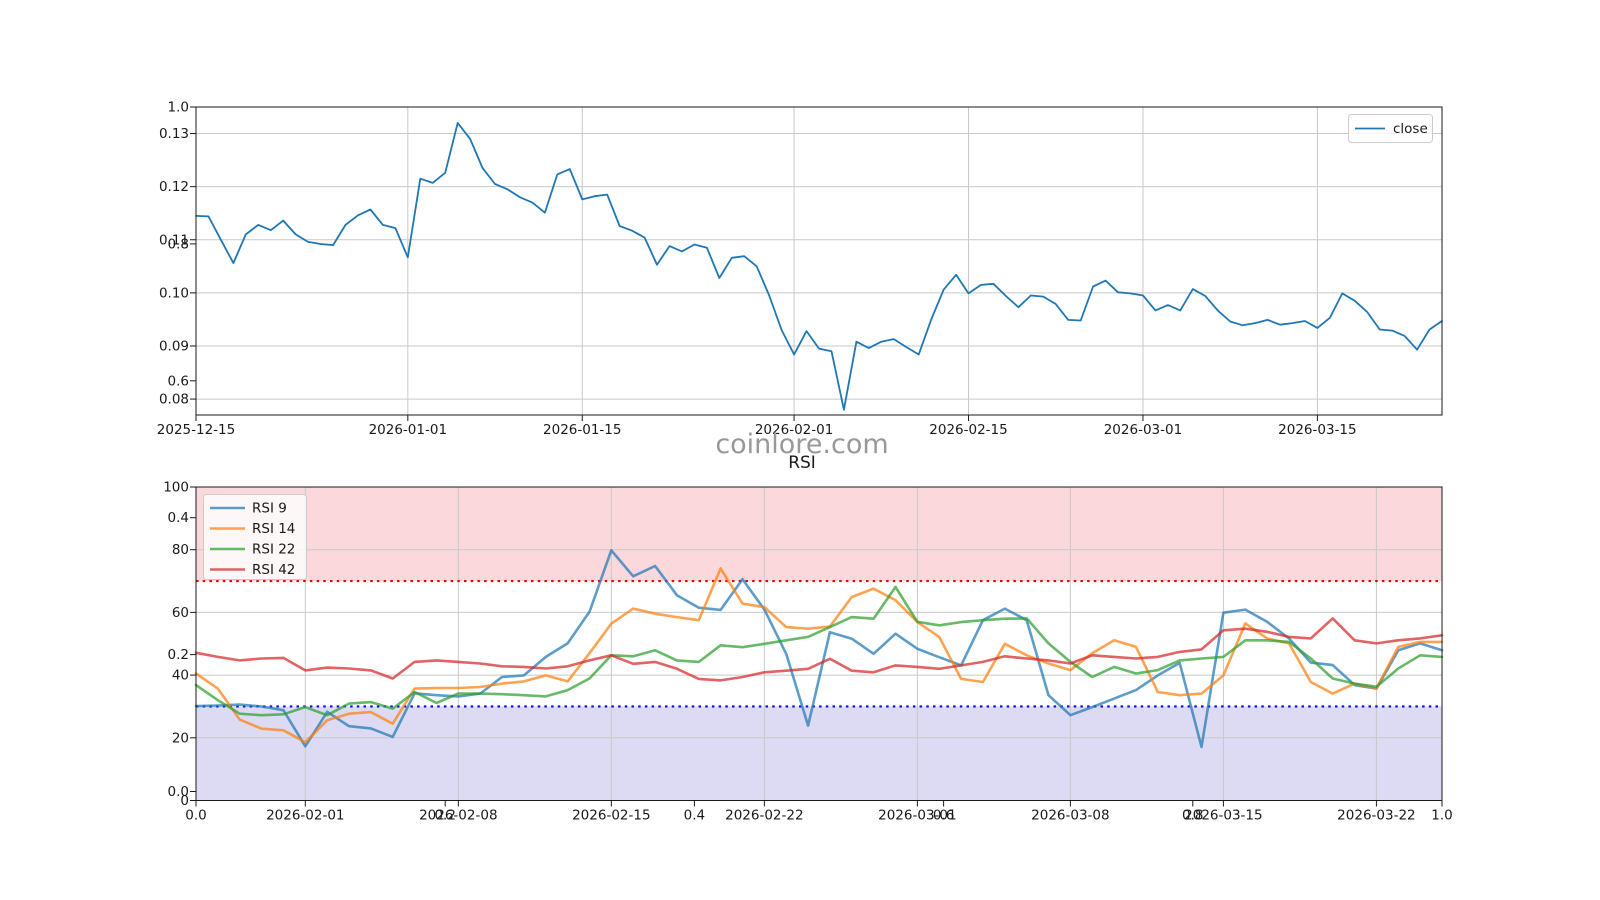 The image size is (1600, 900). I want to click on overlay-y-tick-label: 0.2, so click(178, 655).